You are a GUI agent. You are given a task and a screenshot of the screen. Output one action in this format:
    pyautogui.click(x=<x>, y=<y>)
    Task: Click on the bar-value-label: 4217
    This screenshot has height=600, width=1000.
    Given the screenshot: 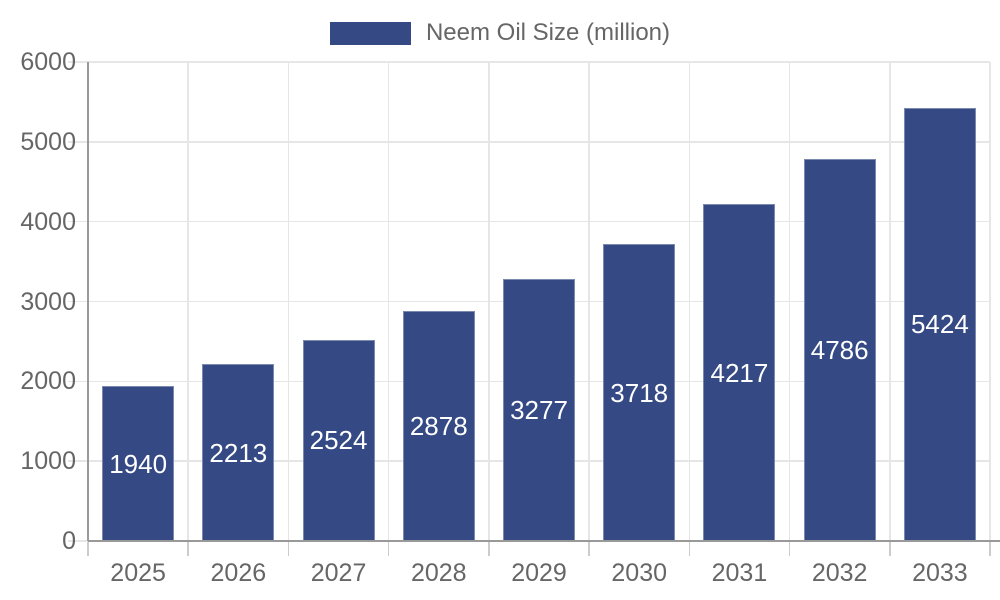 What is the action you would take?
    pyautogui.click(x=739, y=372)
    